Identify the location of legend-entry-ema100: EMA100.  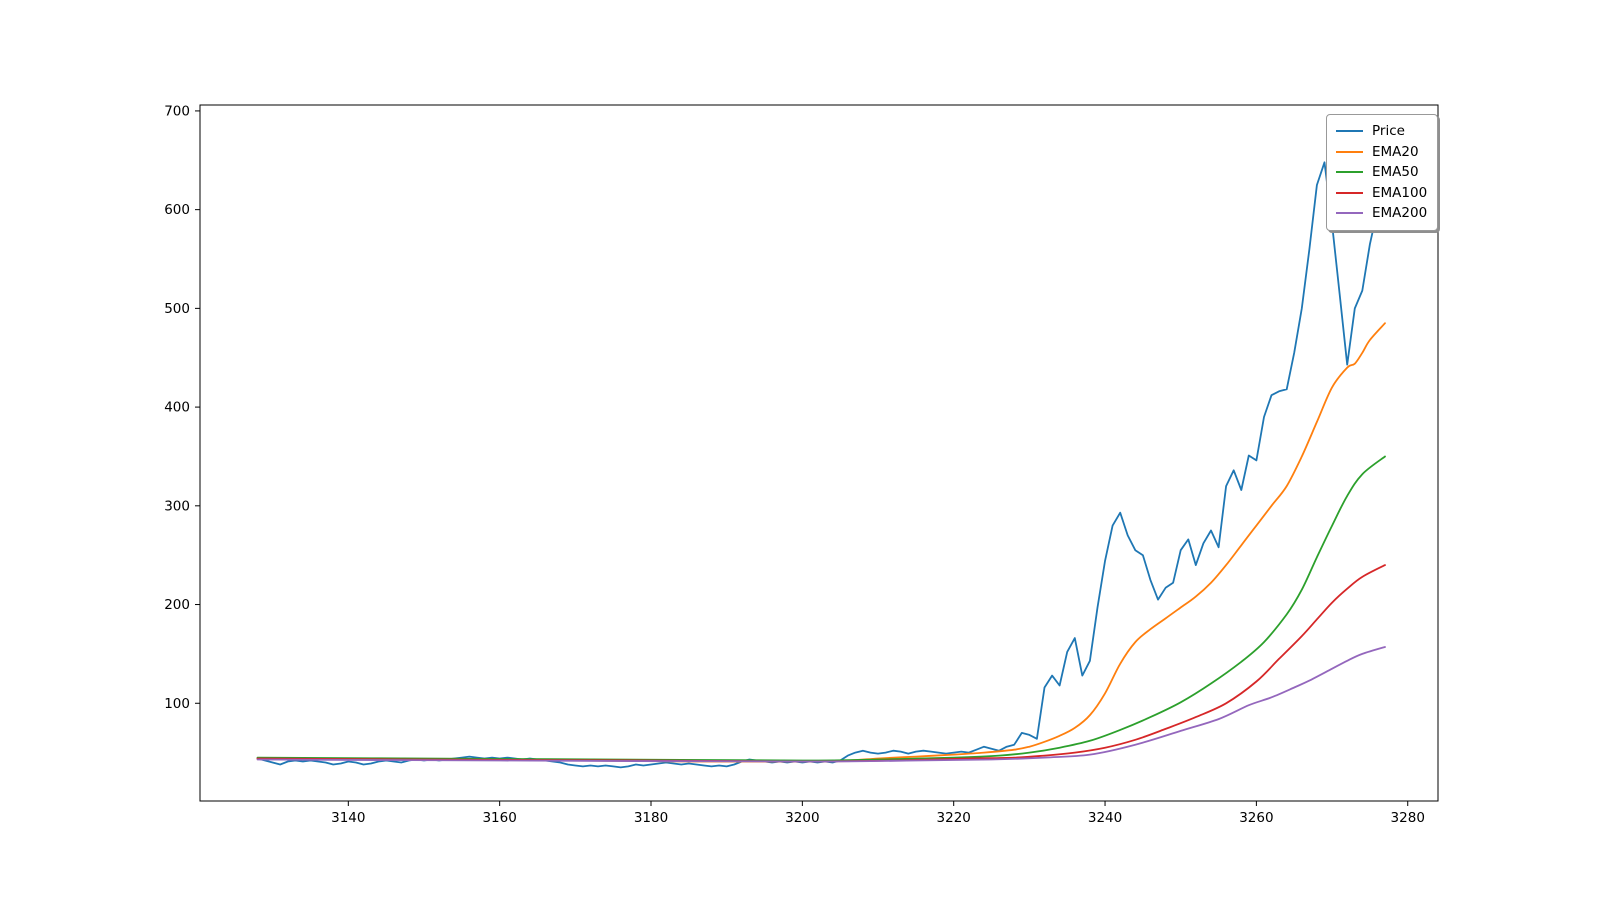
(1381, 193).